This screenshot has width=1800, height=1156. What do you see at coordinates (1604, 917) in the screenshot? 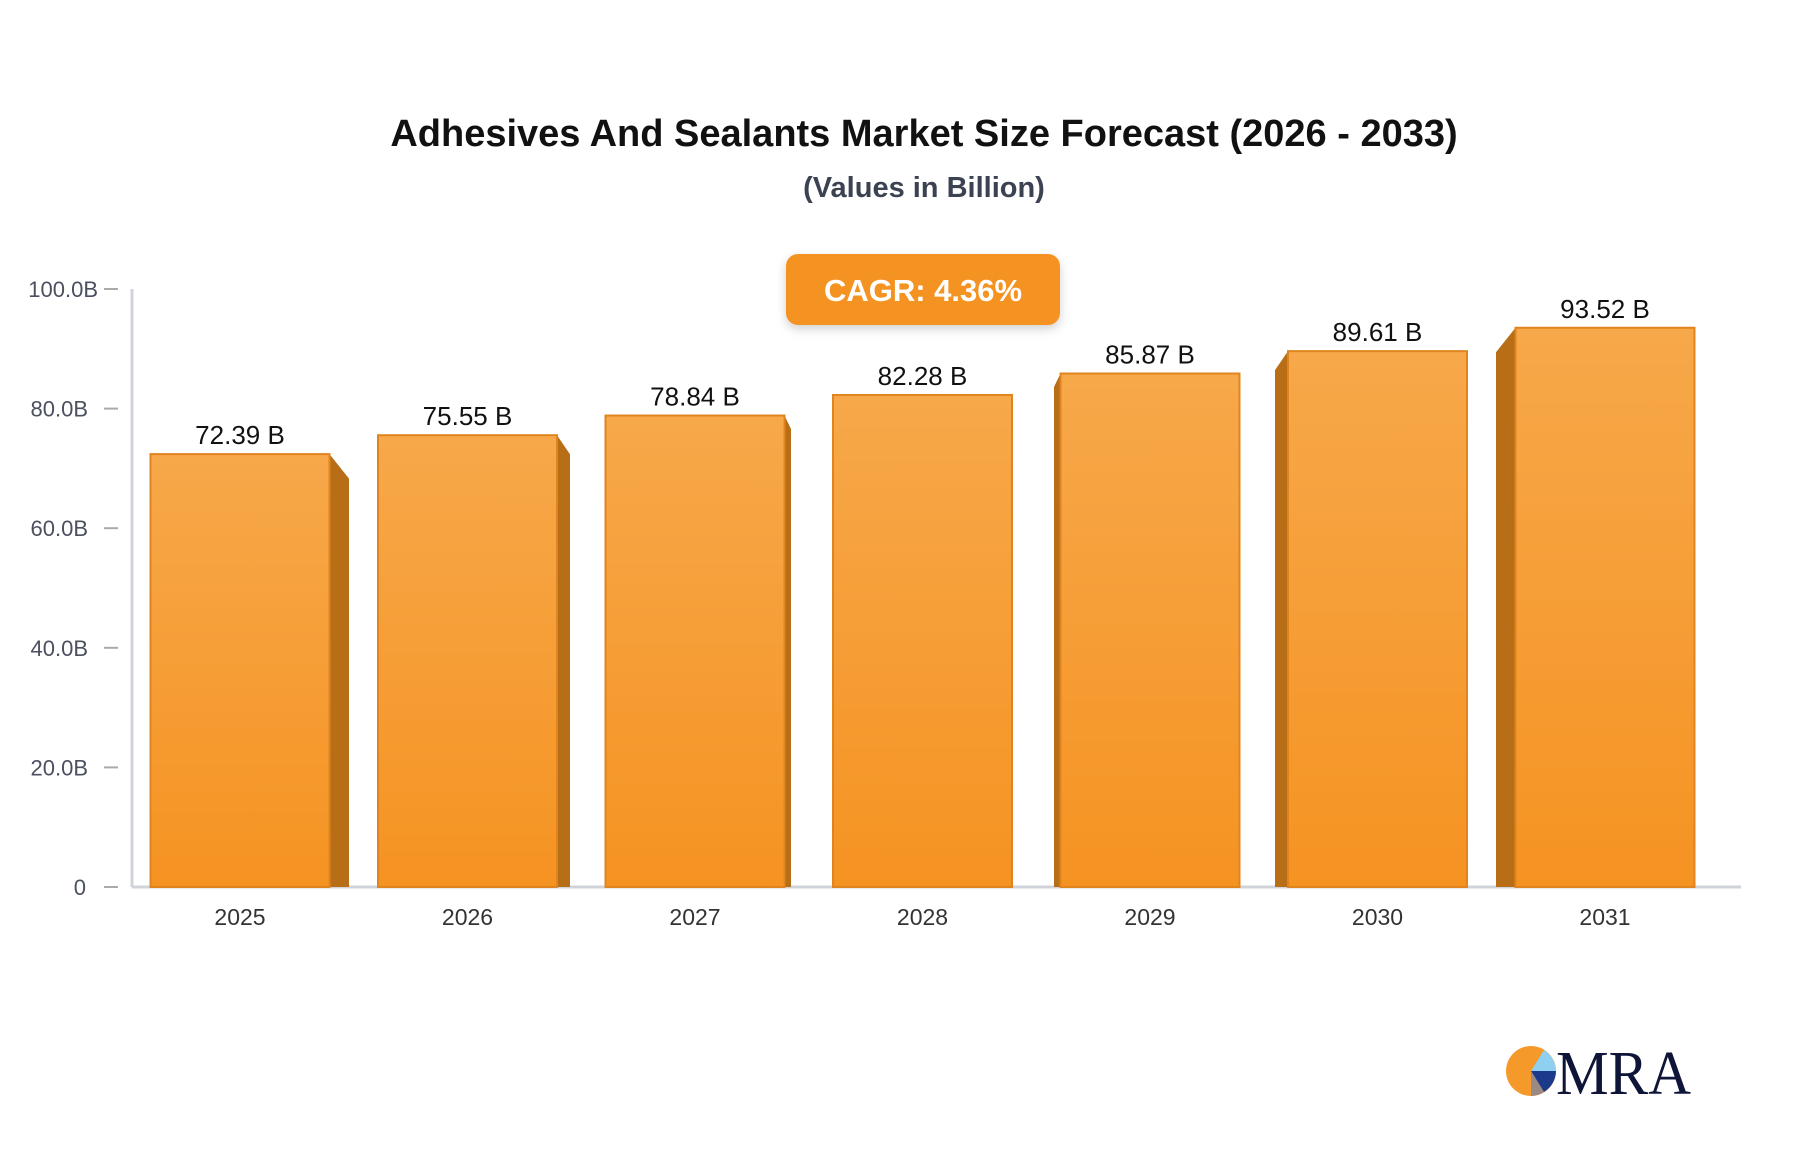
I see `x-tick-label: 2031` at bounding box center [1604, 917].